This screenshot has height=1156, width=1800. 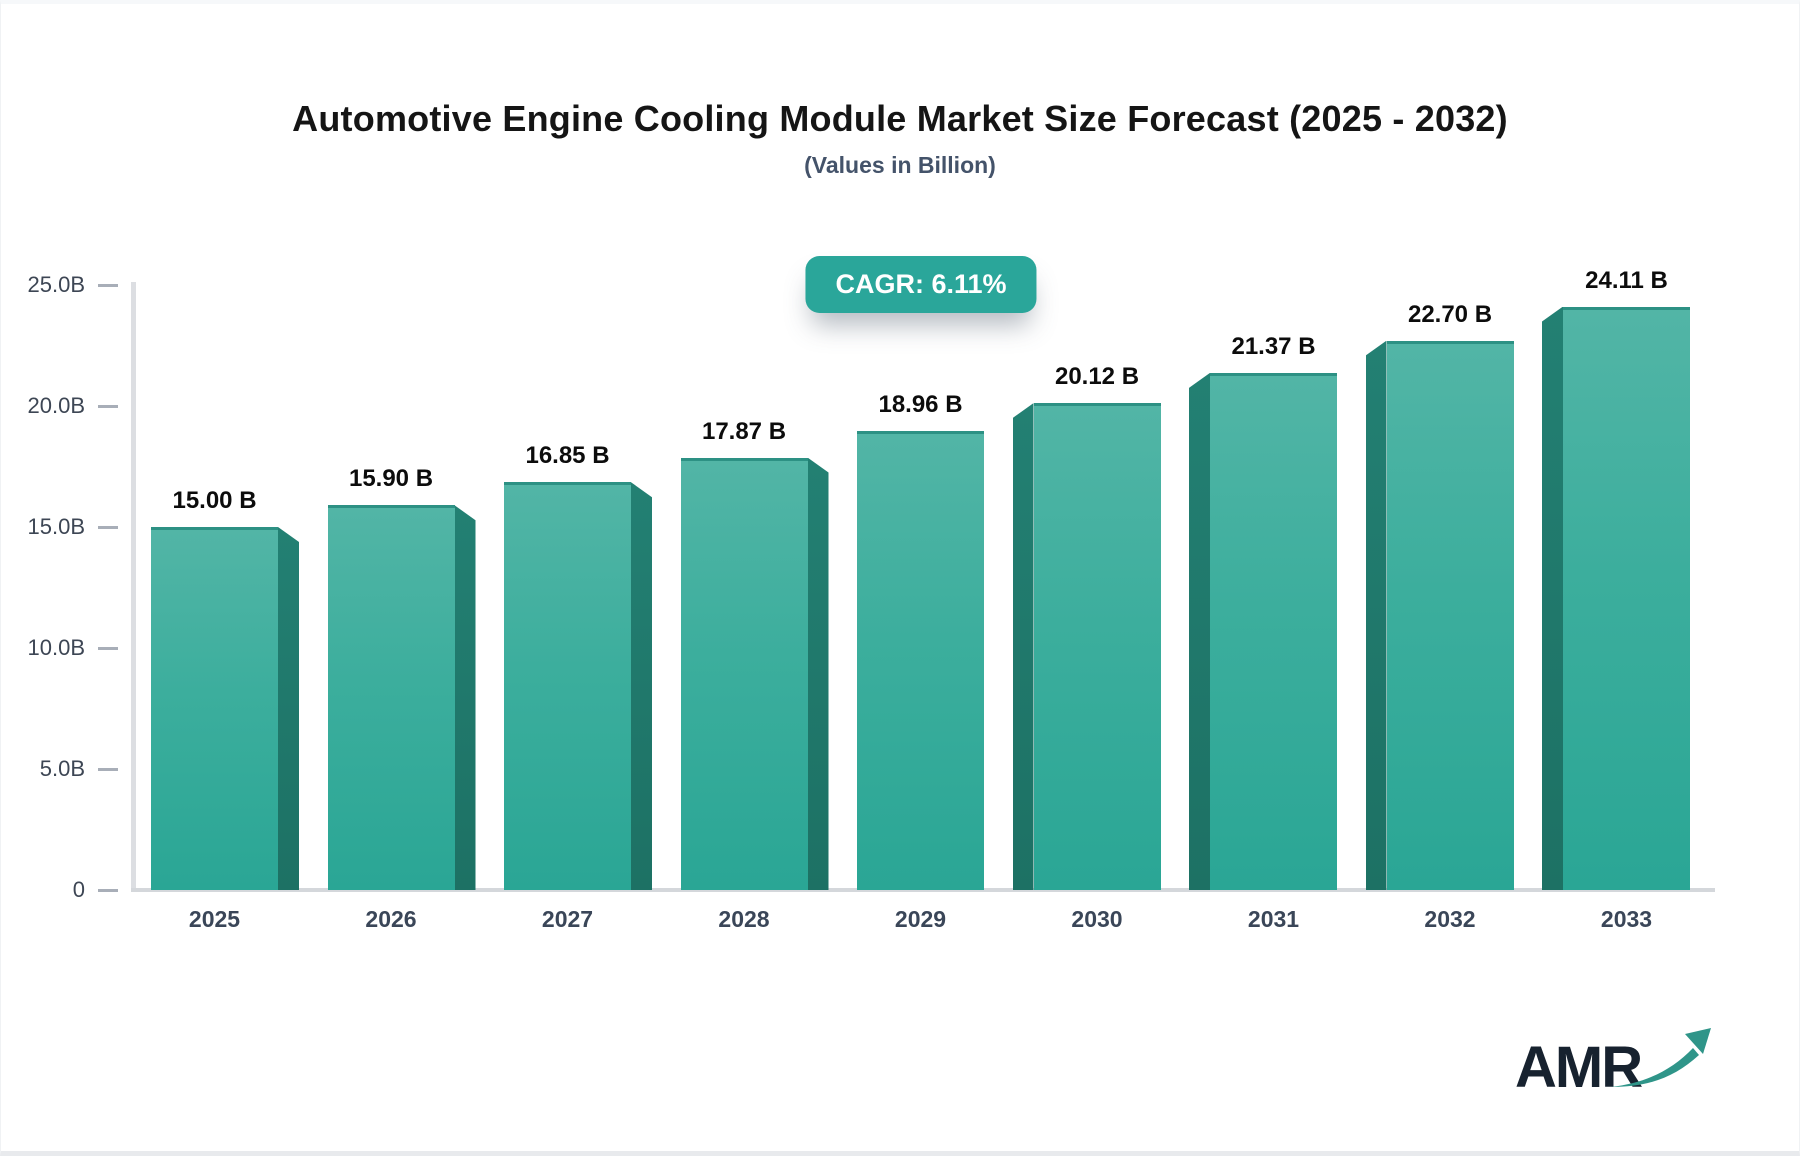 I want to click on y-tick-label: 20.0B, so click(x=56, y=405).